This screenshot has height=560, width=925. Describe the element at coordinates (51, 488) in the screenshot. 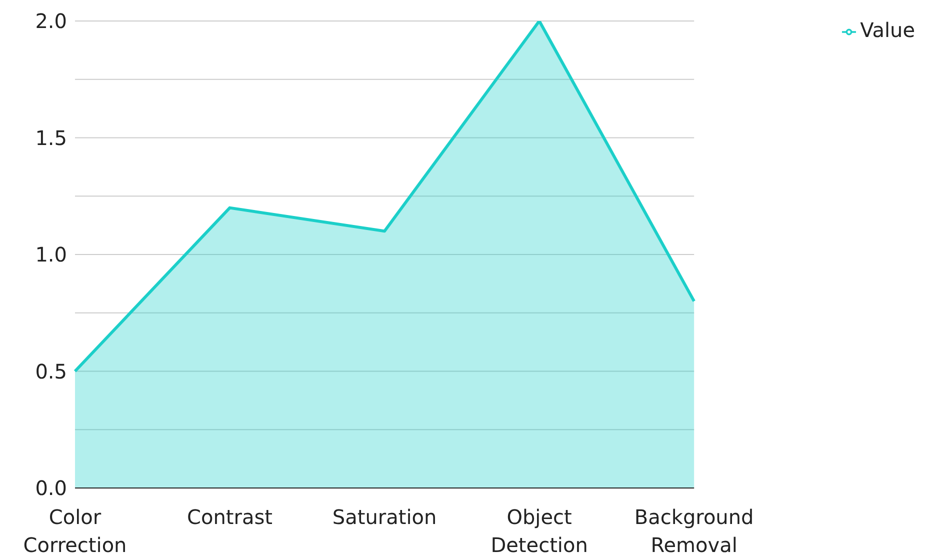

I see `y-tick-label: 0.0` at that location.